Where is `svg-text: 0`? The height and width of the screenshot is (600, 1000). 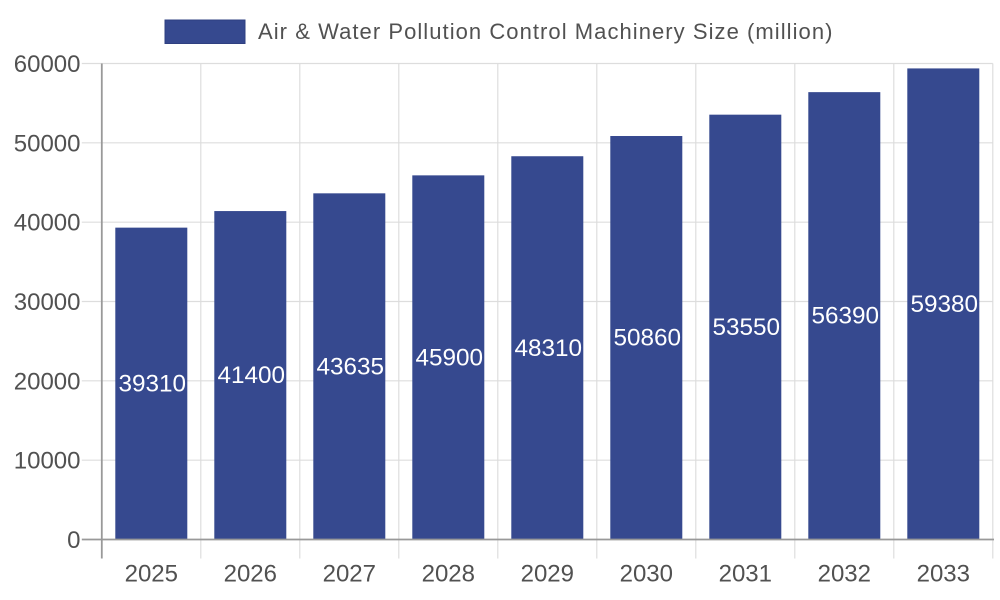
svg-text: 0 is located at coordinates (73, 540).